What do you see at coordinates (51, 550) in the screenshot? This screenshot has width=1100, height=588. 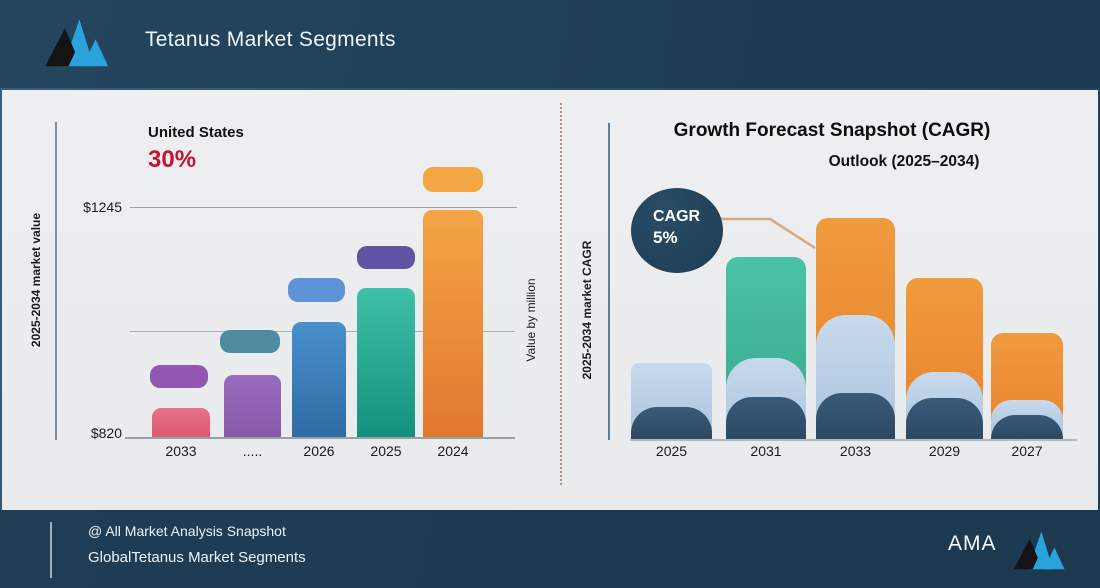 I see `footer-divider` at bounding box center [51, 550].